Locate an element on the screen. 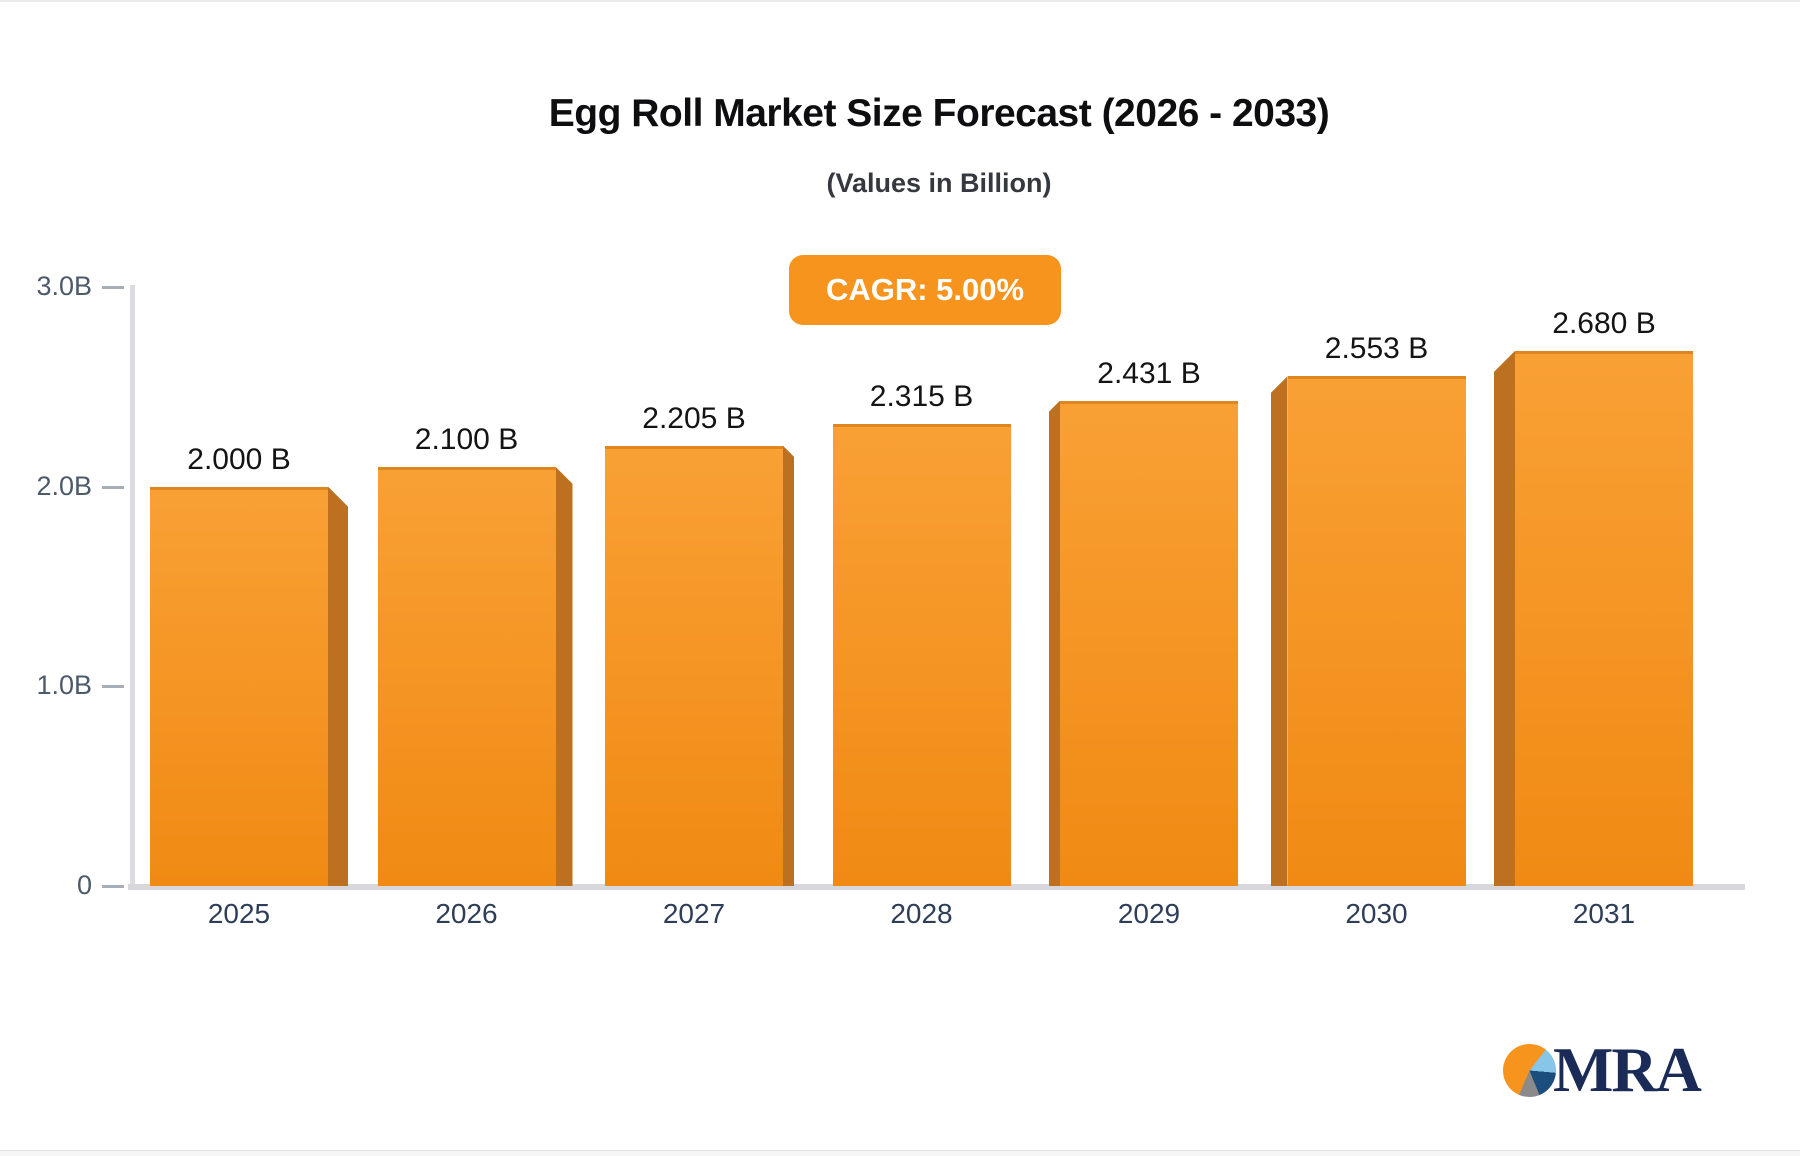  x-axis-label-2028: 2028 is located at coordinates (921, 913).